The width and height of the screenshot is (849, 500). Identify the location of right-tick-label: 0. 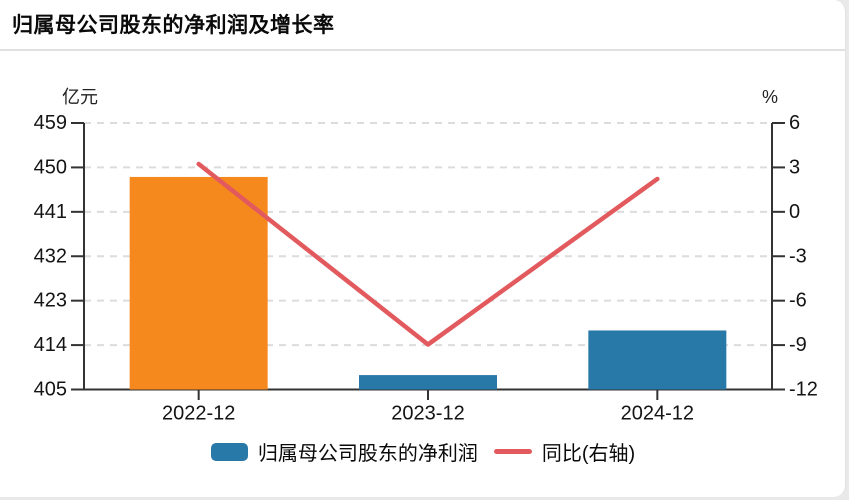
(794, 212).